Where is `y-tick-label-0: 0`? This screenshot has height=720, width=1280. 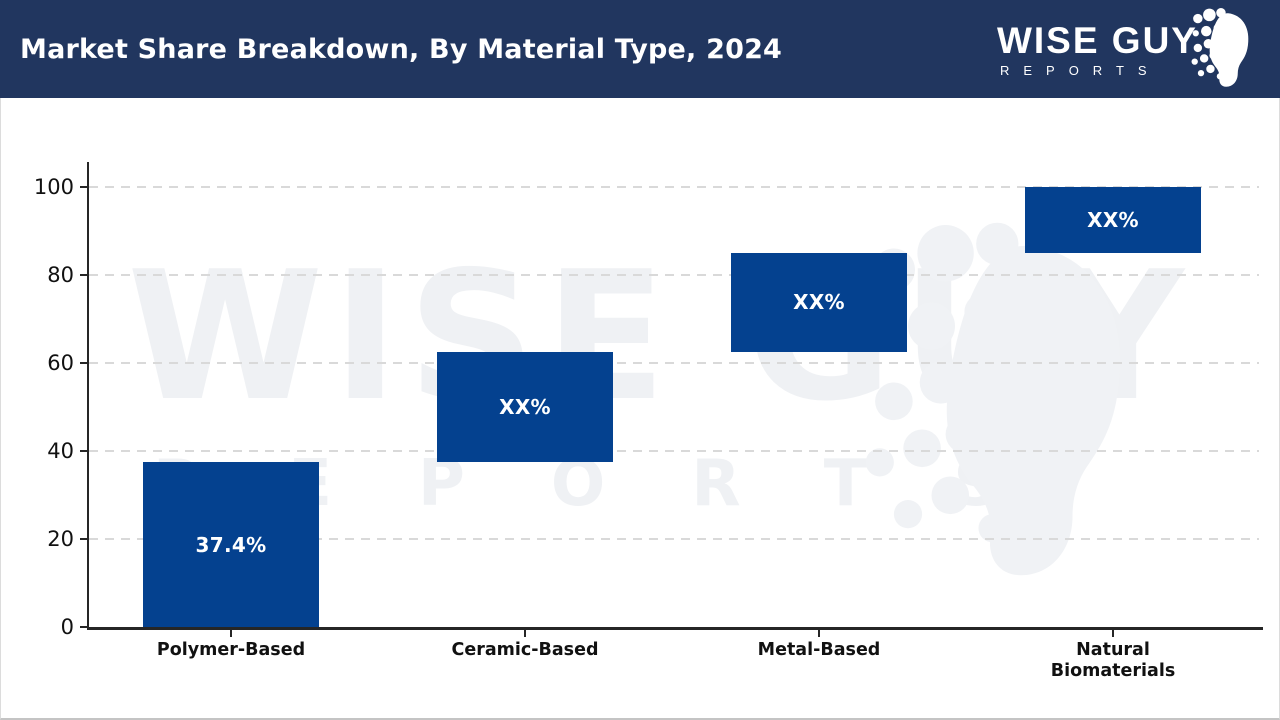 y-tick-label-0: 0 is located at coordinates (67, 627).